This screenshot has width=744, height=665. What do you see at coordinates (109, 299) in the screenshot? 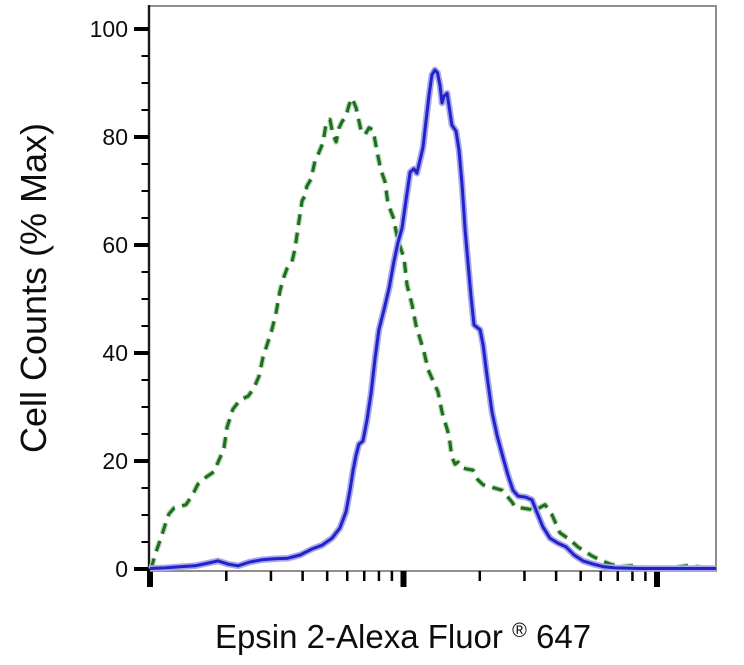
I see `y-axis-tick-labels: 0 20 40 60 80 100` at bounding box center [109, 299].